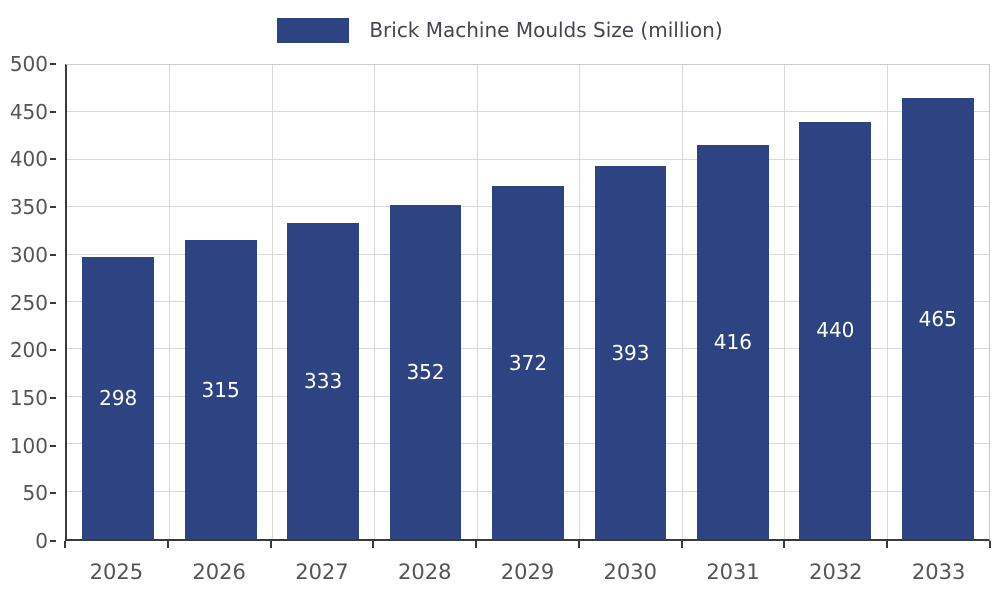 The width and height of the screenshot is (1000, 600). I want to click on chart-legend: Brick Machine Moulds Size (million), so click(500, 30).